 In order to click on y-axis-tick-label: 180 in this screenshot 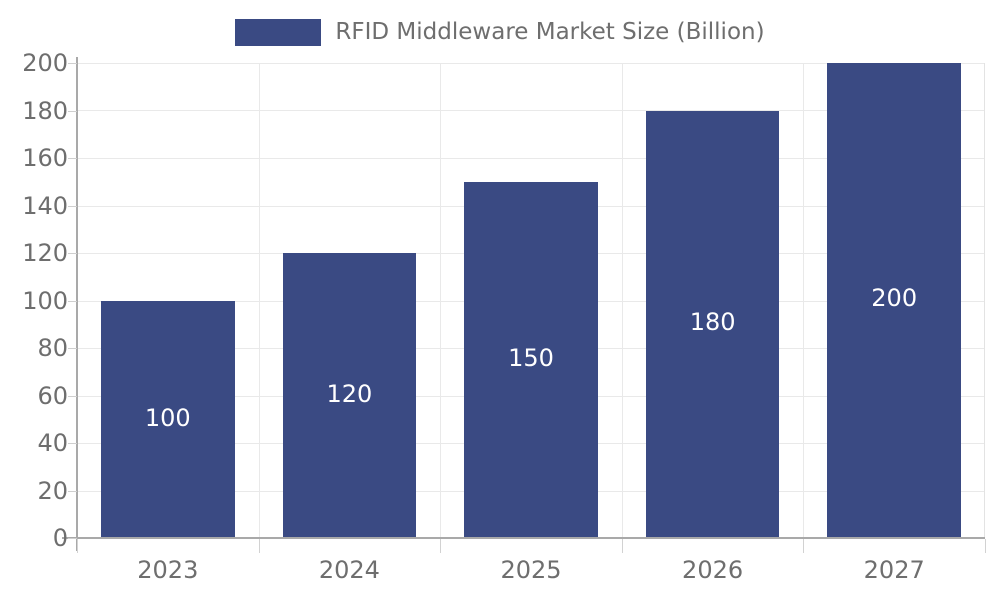, I will do `click(45, 110)`.